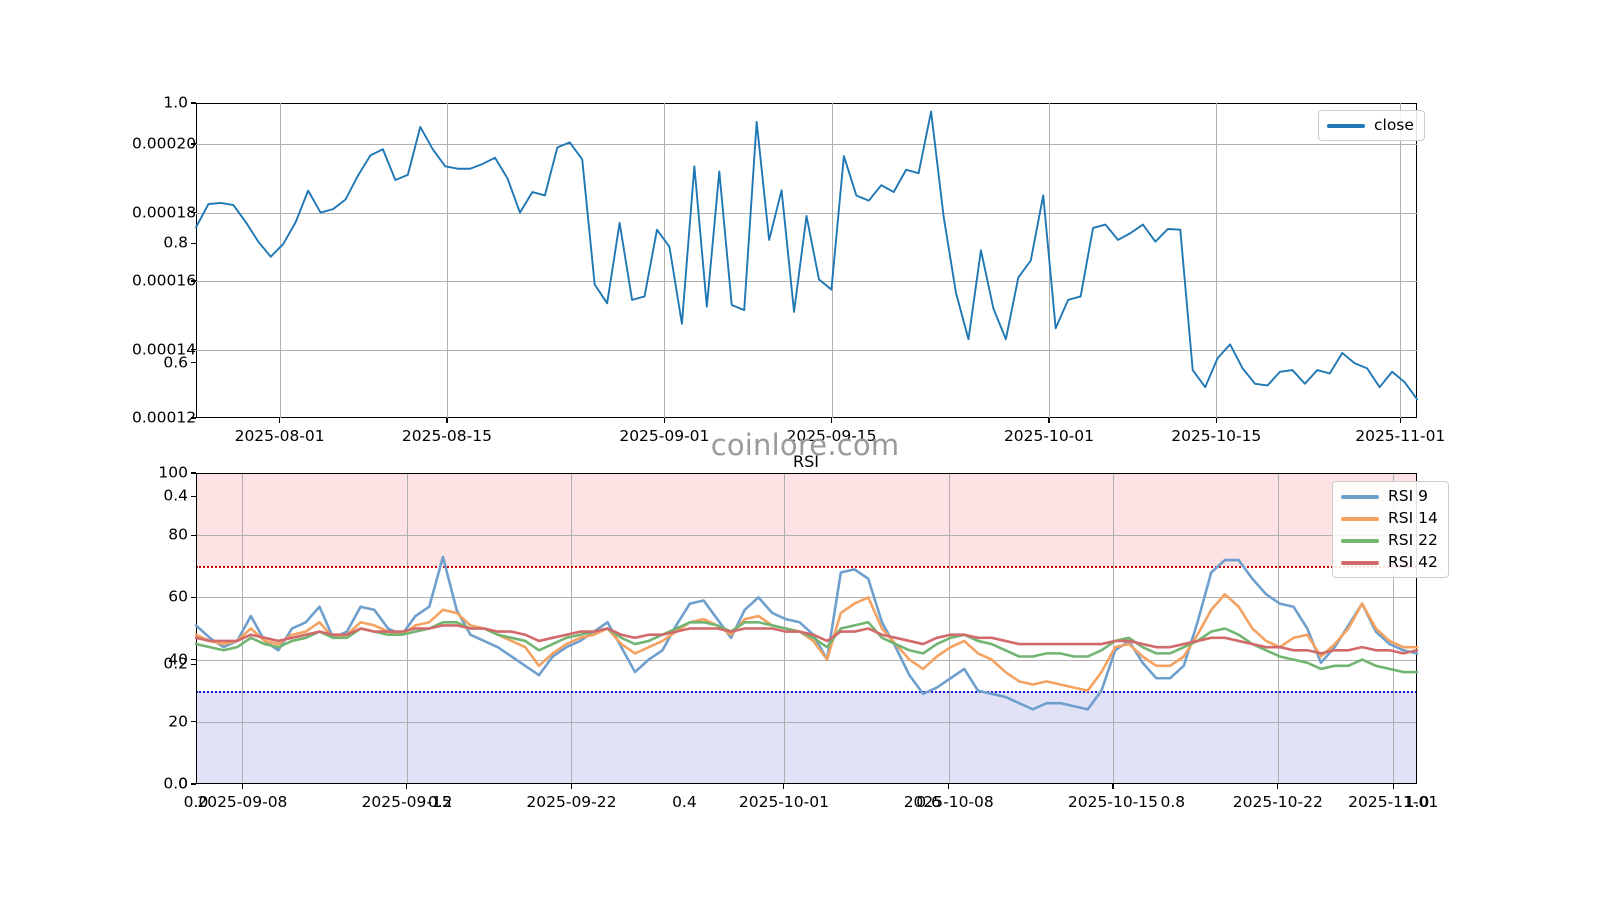 This screenshot has width=1600, height=900. I want to click on rsi-xtick-overlay-label: 0.6, so click(928, 802).